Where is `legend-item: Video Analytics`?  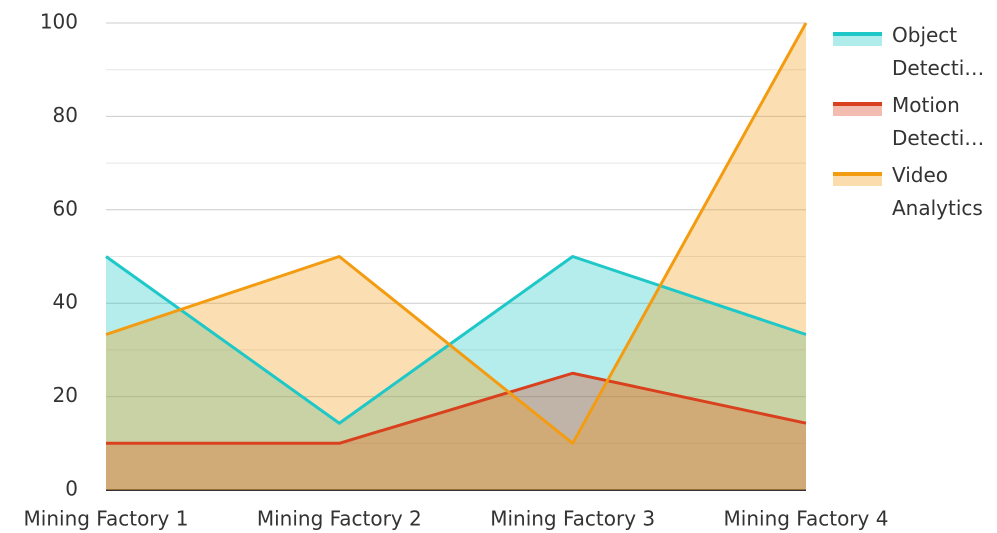
legend-item: Video Analytics is located at coordinates (912, 194).